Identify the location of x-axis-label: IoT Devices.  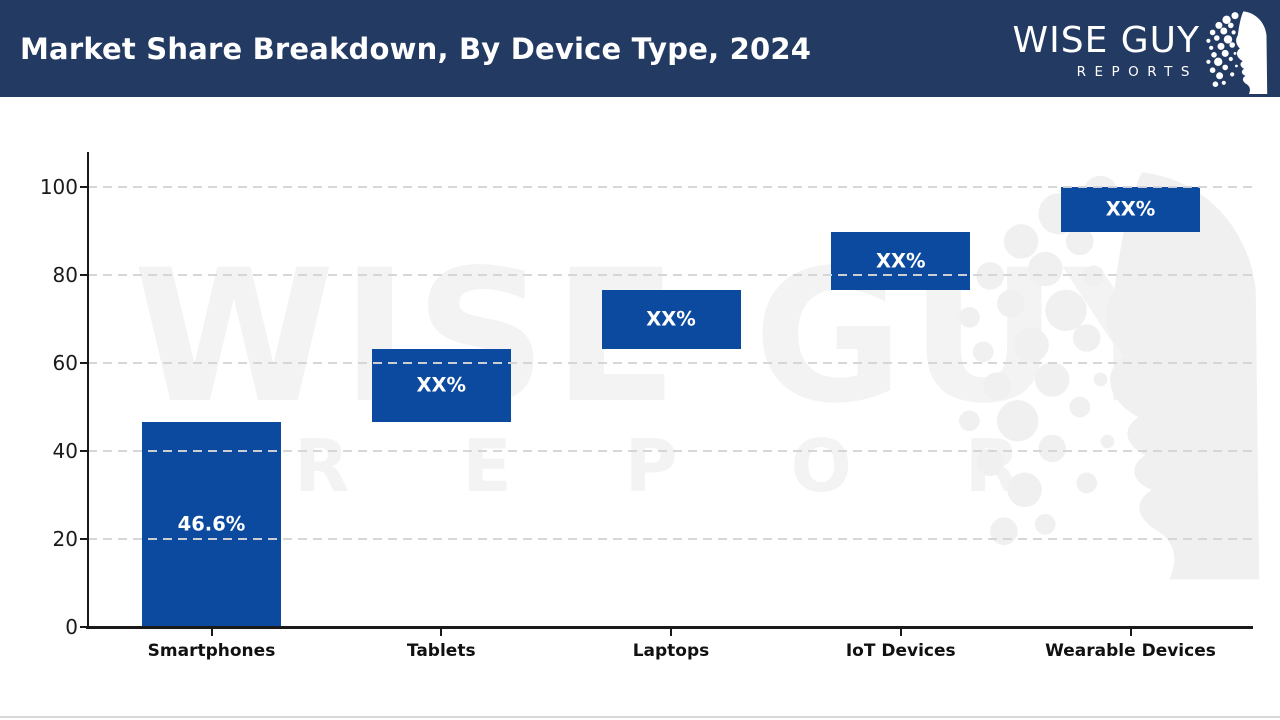
(900, 651).